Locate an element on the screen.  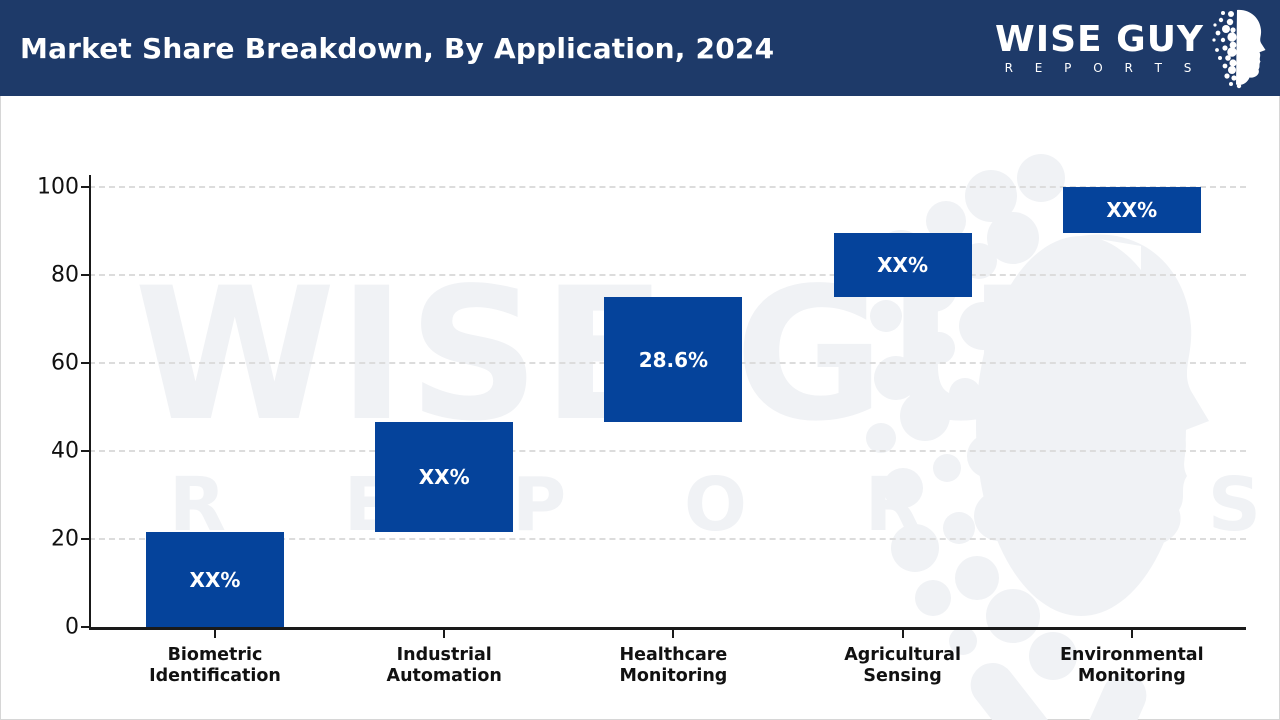
bar-environmental-monitoring: XX% is located at coordinates (1131, 210).